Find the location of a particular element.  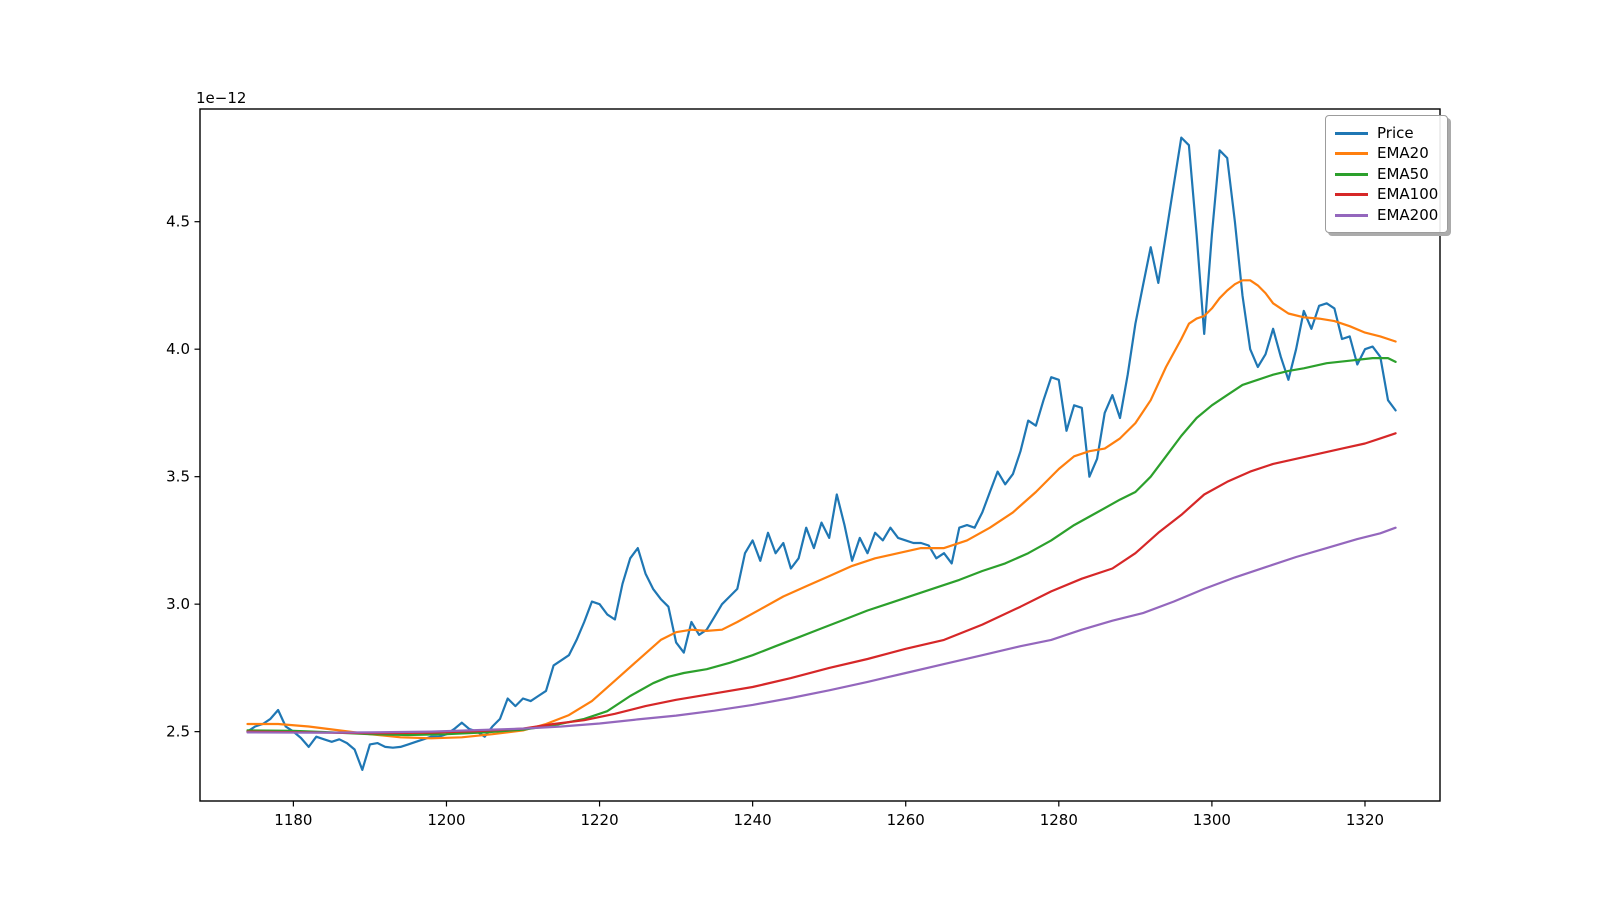

y-axis-tick-label: 3.5 is located at coordinates (178, 477).